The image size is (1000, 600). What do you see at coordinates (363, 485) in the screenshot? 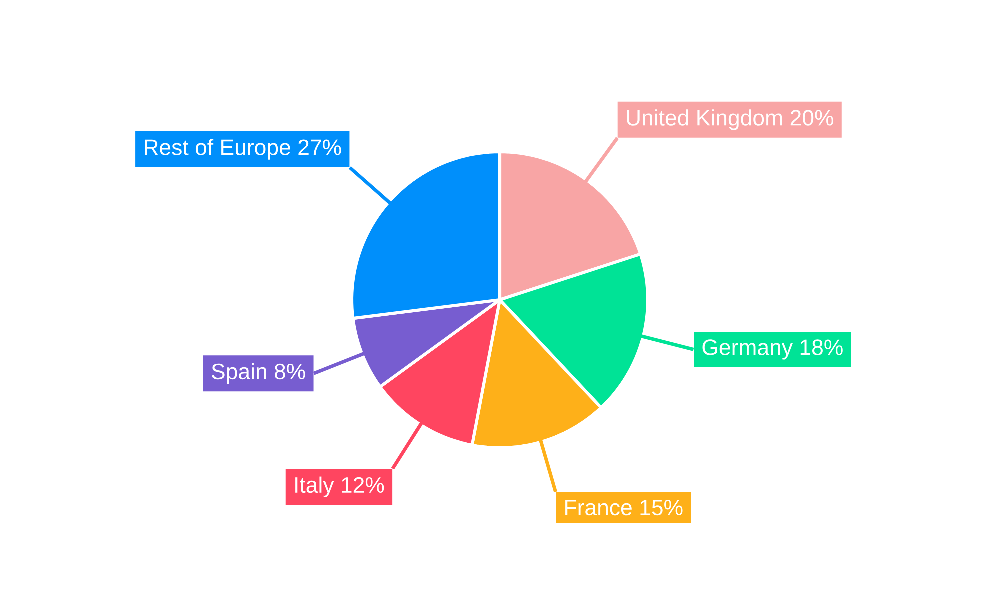
I see `data-label: 12%` at bounding box center [363, 485].